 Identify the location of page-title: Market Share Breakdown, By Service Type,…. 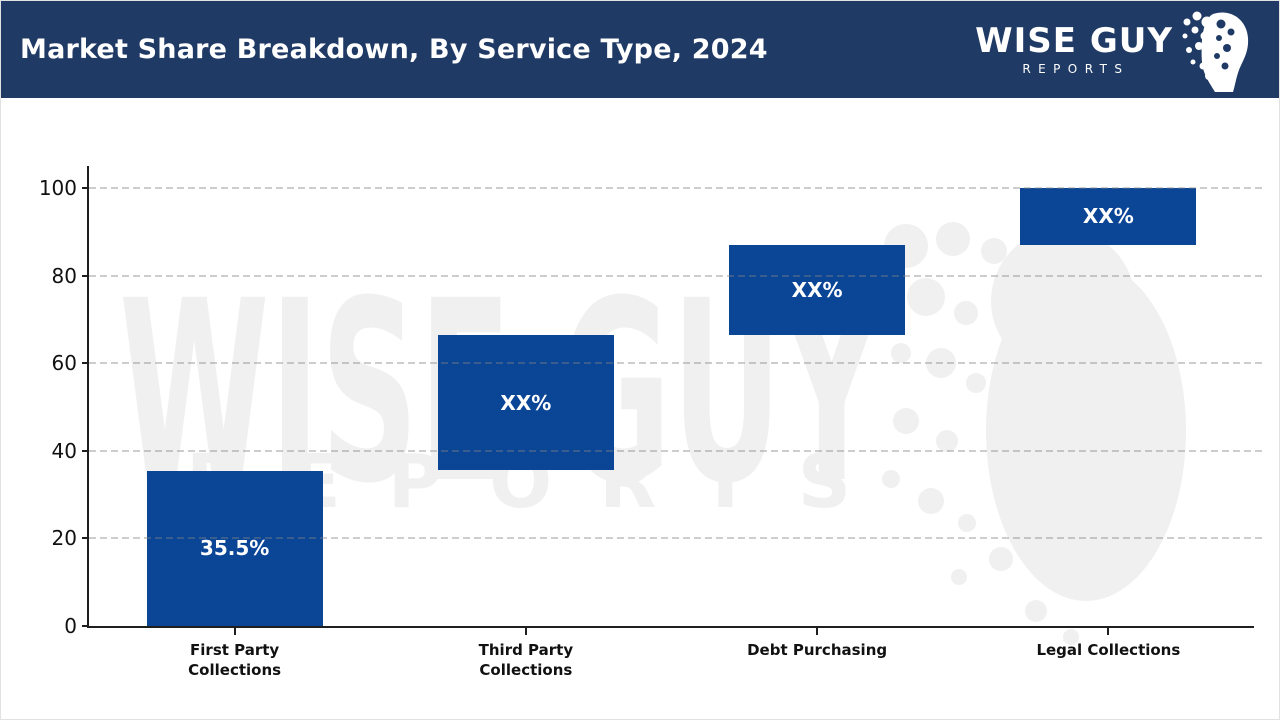
(394, 49).